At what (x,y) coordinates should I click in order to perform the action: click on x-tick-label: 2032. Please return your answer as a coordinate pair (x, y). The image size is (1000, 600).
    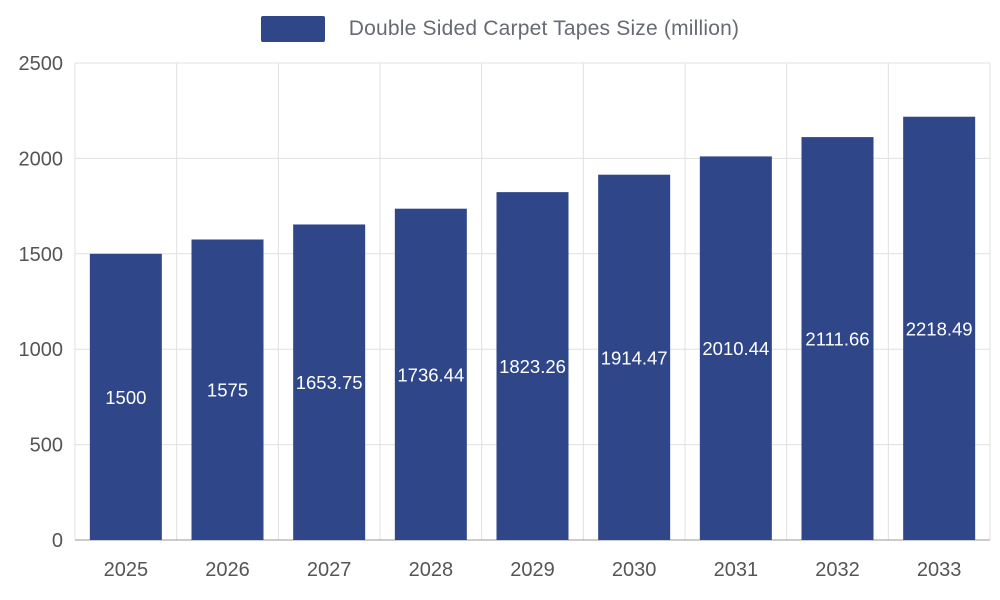
    Looking at the image, I should click on (837, 570).